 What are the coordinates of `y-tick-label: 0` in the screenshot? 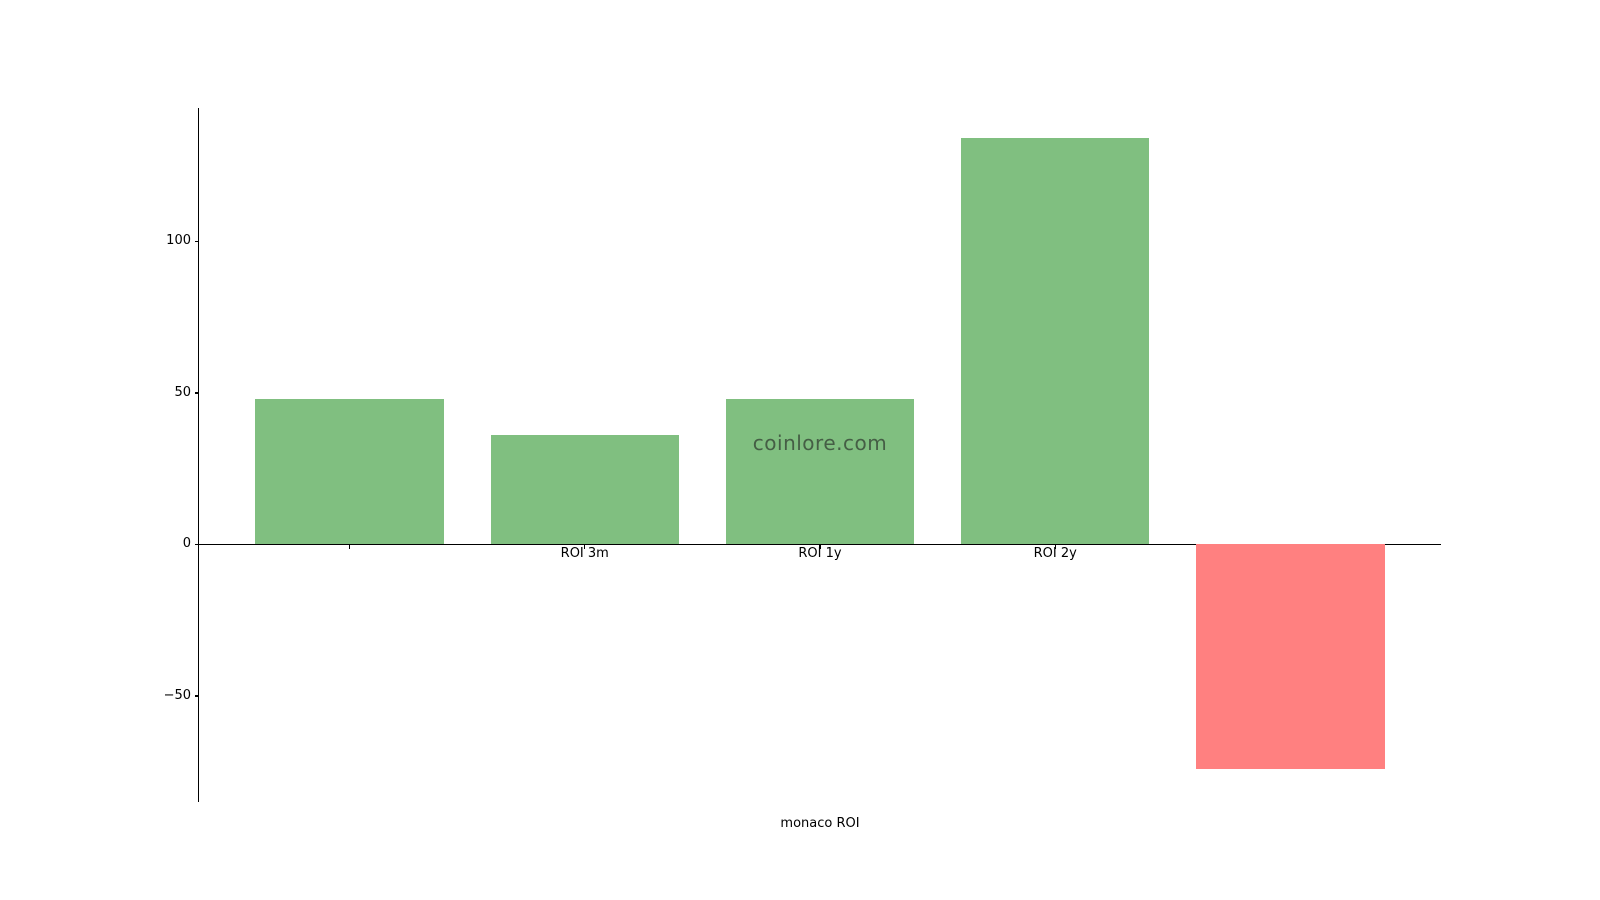 It's located at (186, 544).